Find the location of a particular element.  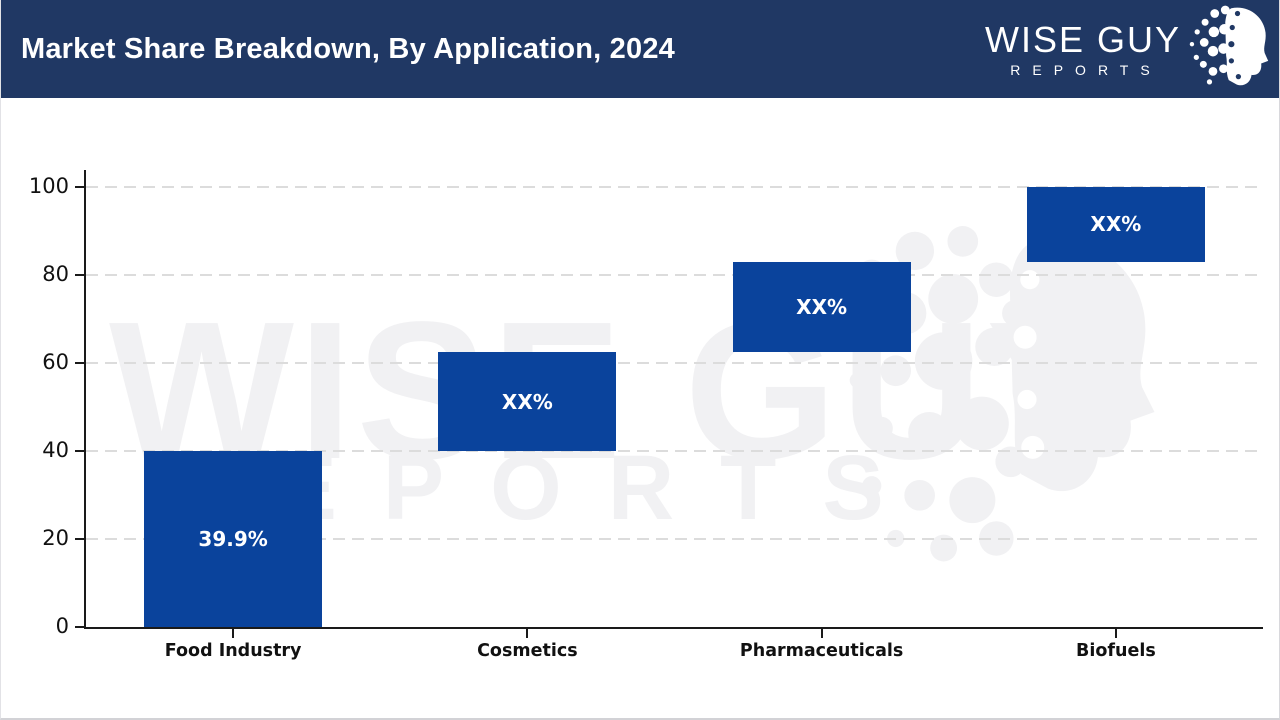

logo-wordmark: WISE GUY is located at coordinates (1082, 39).